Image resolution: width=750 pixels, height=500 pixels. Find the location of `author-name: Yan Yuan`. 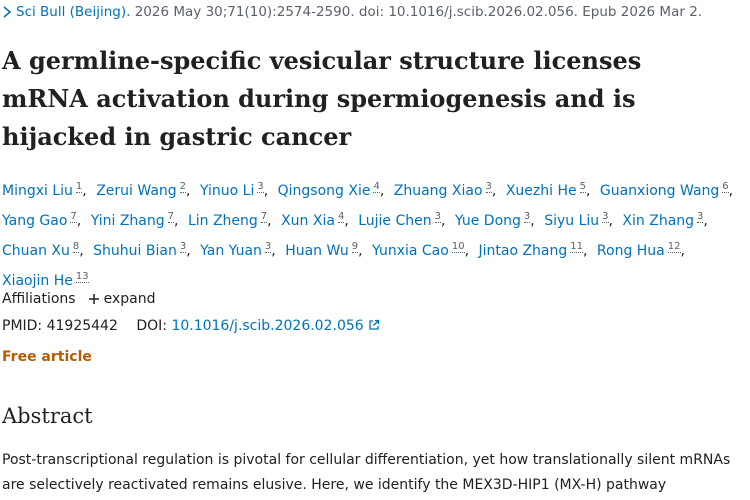

author-name: Yan Yuan is located at coordinates (231, 250).